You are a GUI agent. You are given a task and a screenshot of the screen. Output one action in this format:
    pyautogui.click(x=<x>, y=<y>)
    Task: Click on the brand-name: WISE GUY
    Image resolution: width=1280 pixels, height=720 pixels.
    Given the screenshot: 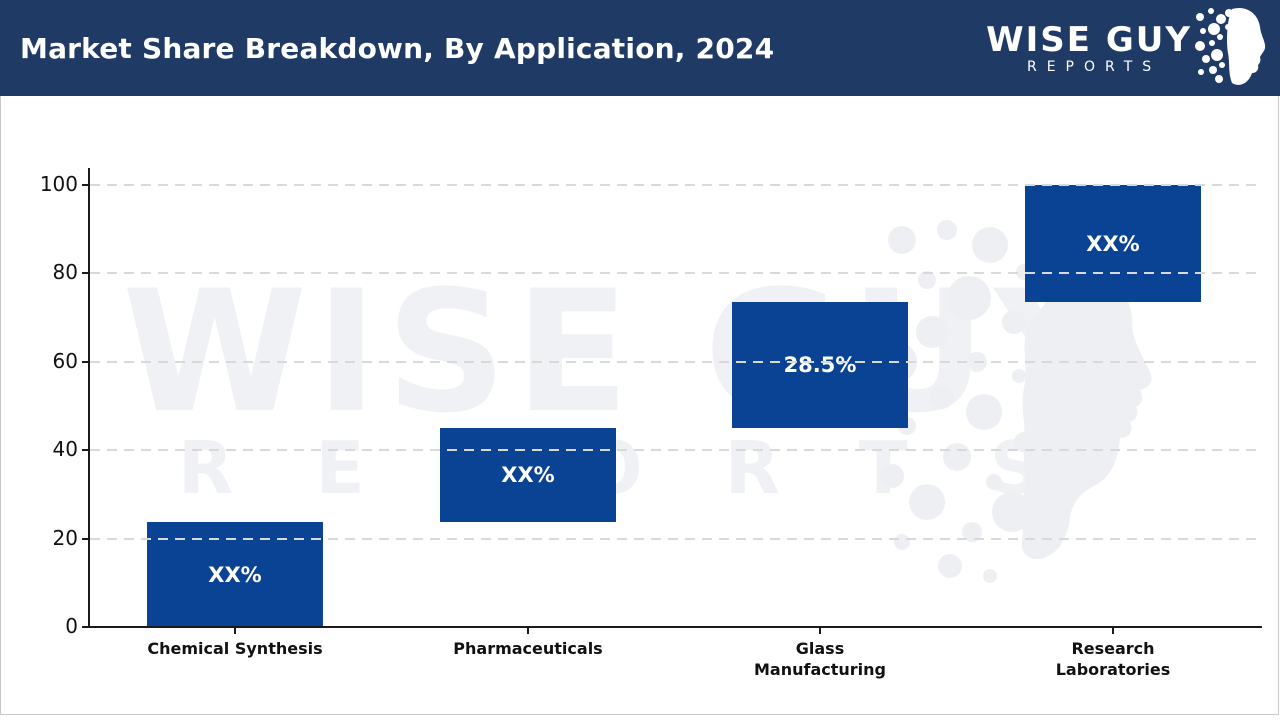 What is the action you would take?
    pyautogui.click(x=1089, y=39)
    